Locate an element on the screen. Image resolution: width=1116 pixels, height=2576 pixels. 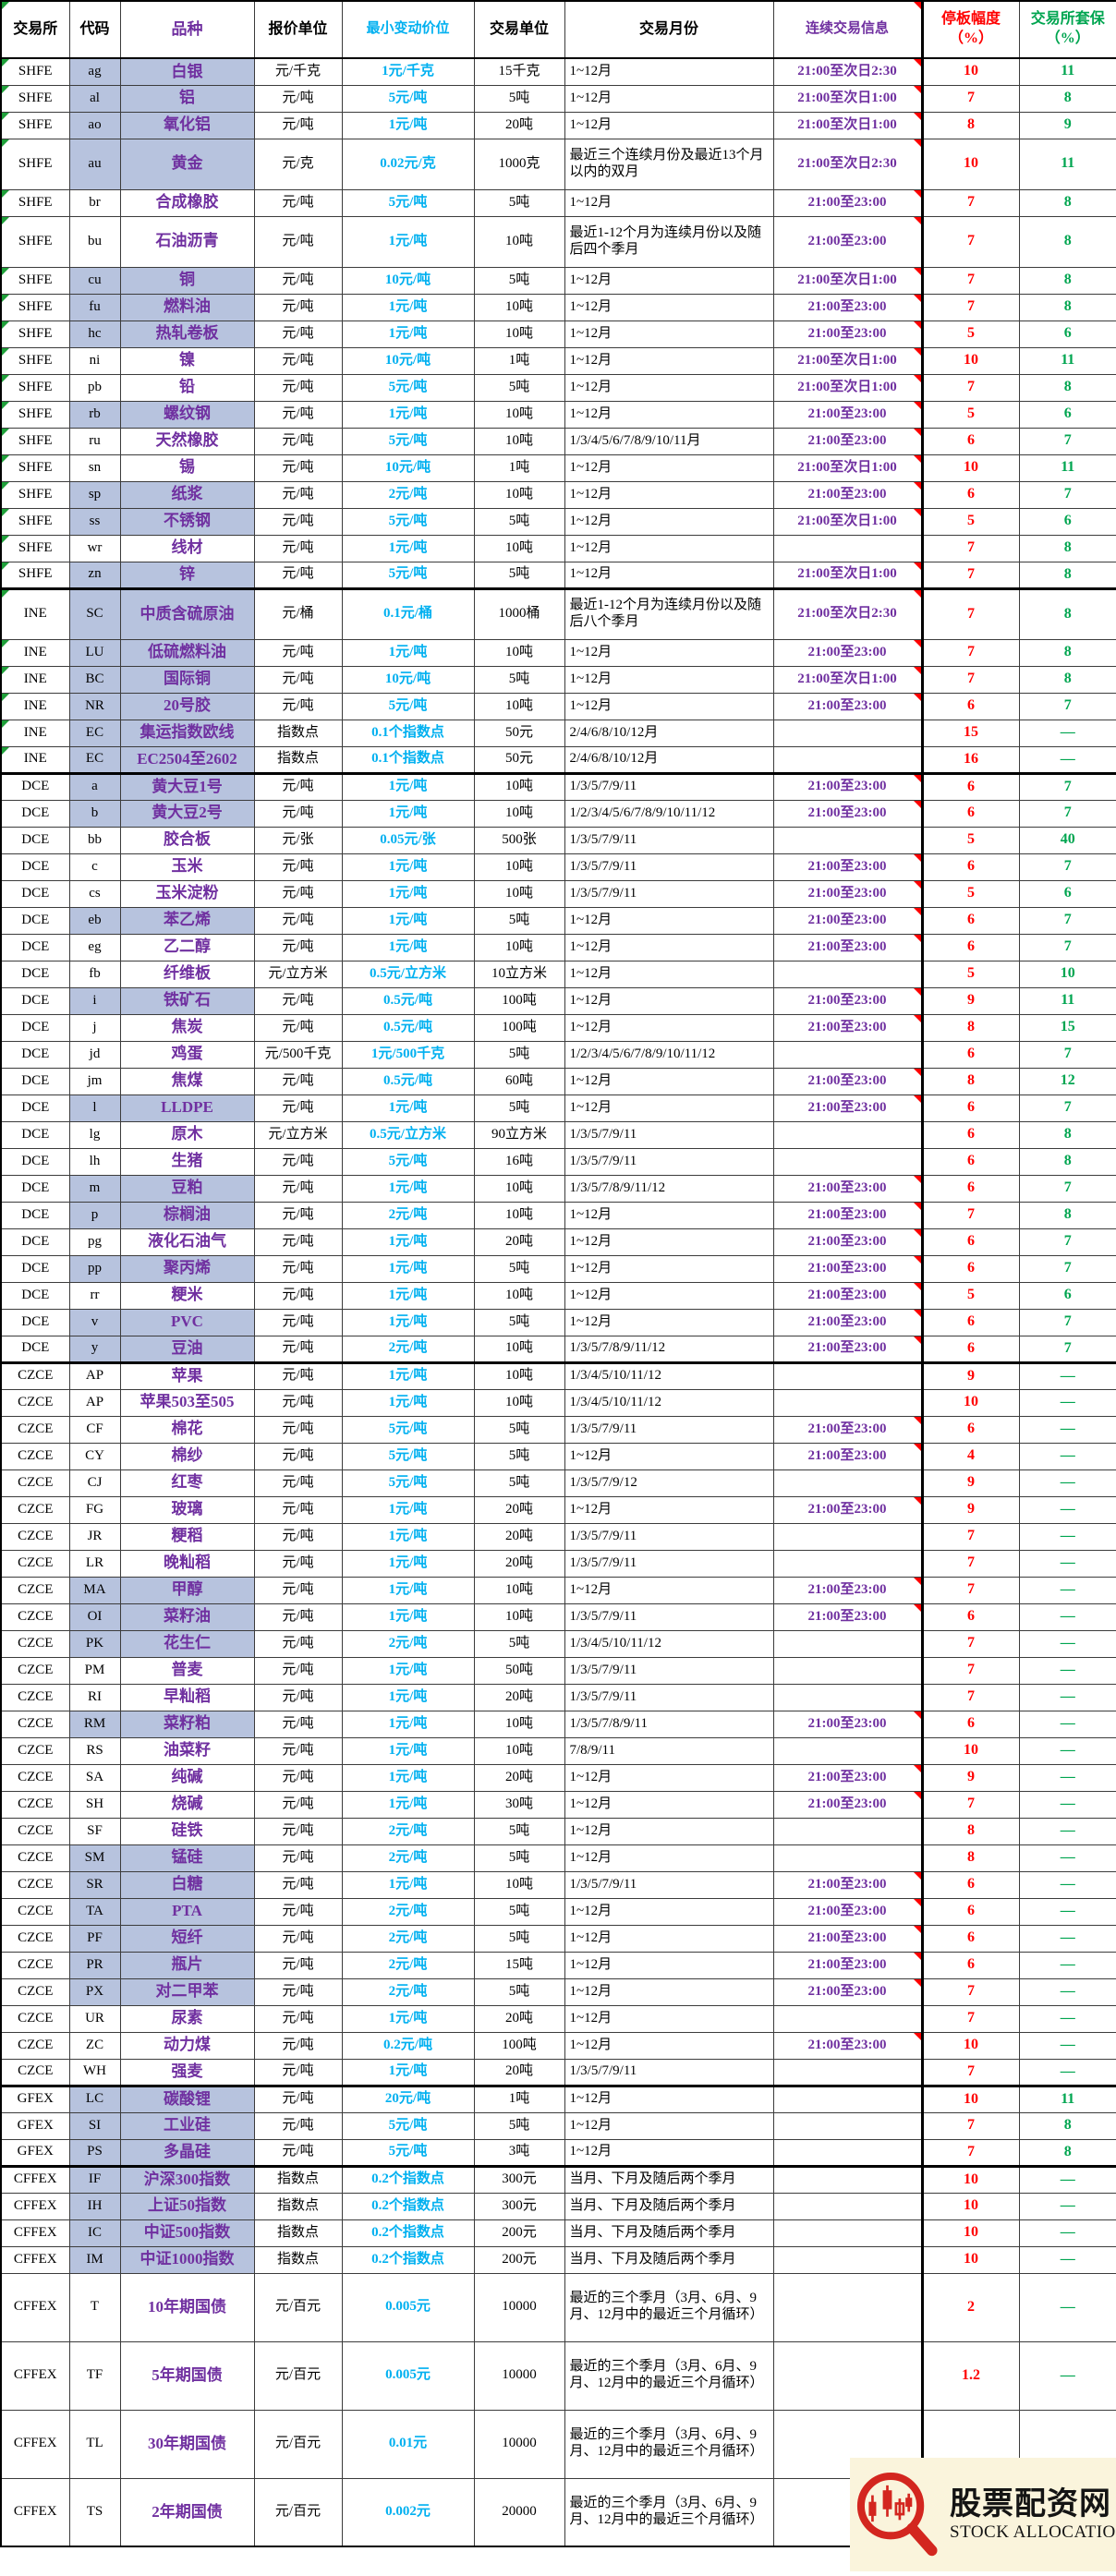
cell-name: 镍 is located at coordinates (187, 360).